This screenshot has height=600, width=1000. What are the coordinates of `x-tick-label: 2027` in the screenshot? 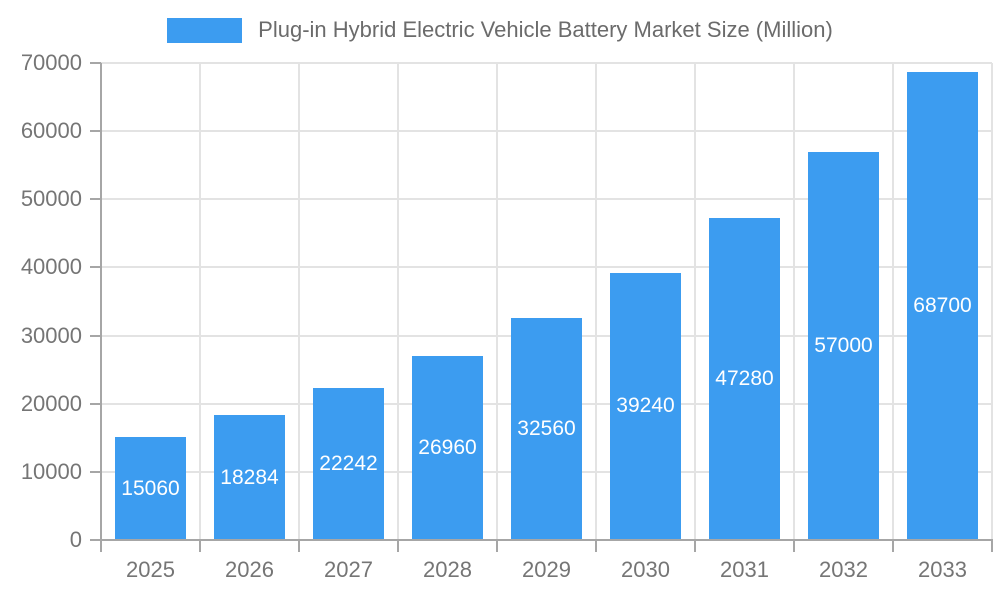 It's located at (348, 569).